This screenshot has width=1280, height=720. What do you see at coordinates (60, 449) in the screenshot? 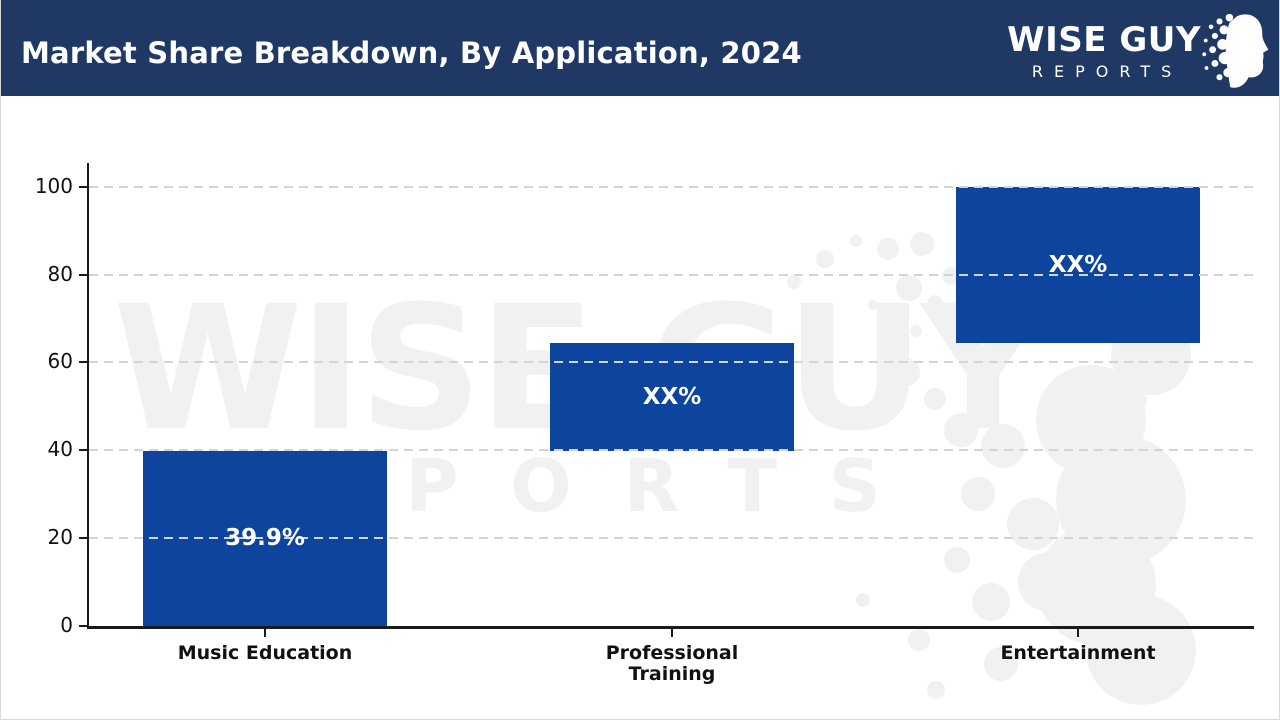
I see `y-axis-tick-label: 40` at bounding box center [60, 449].